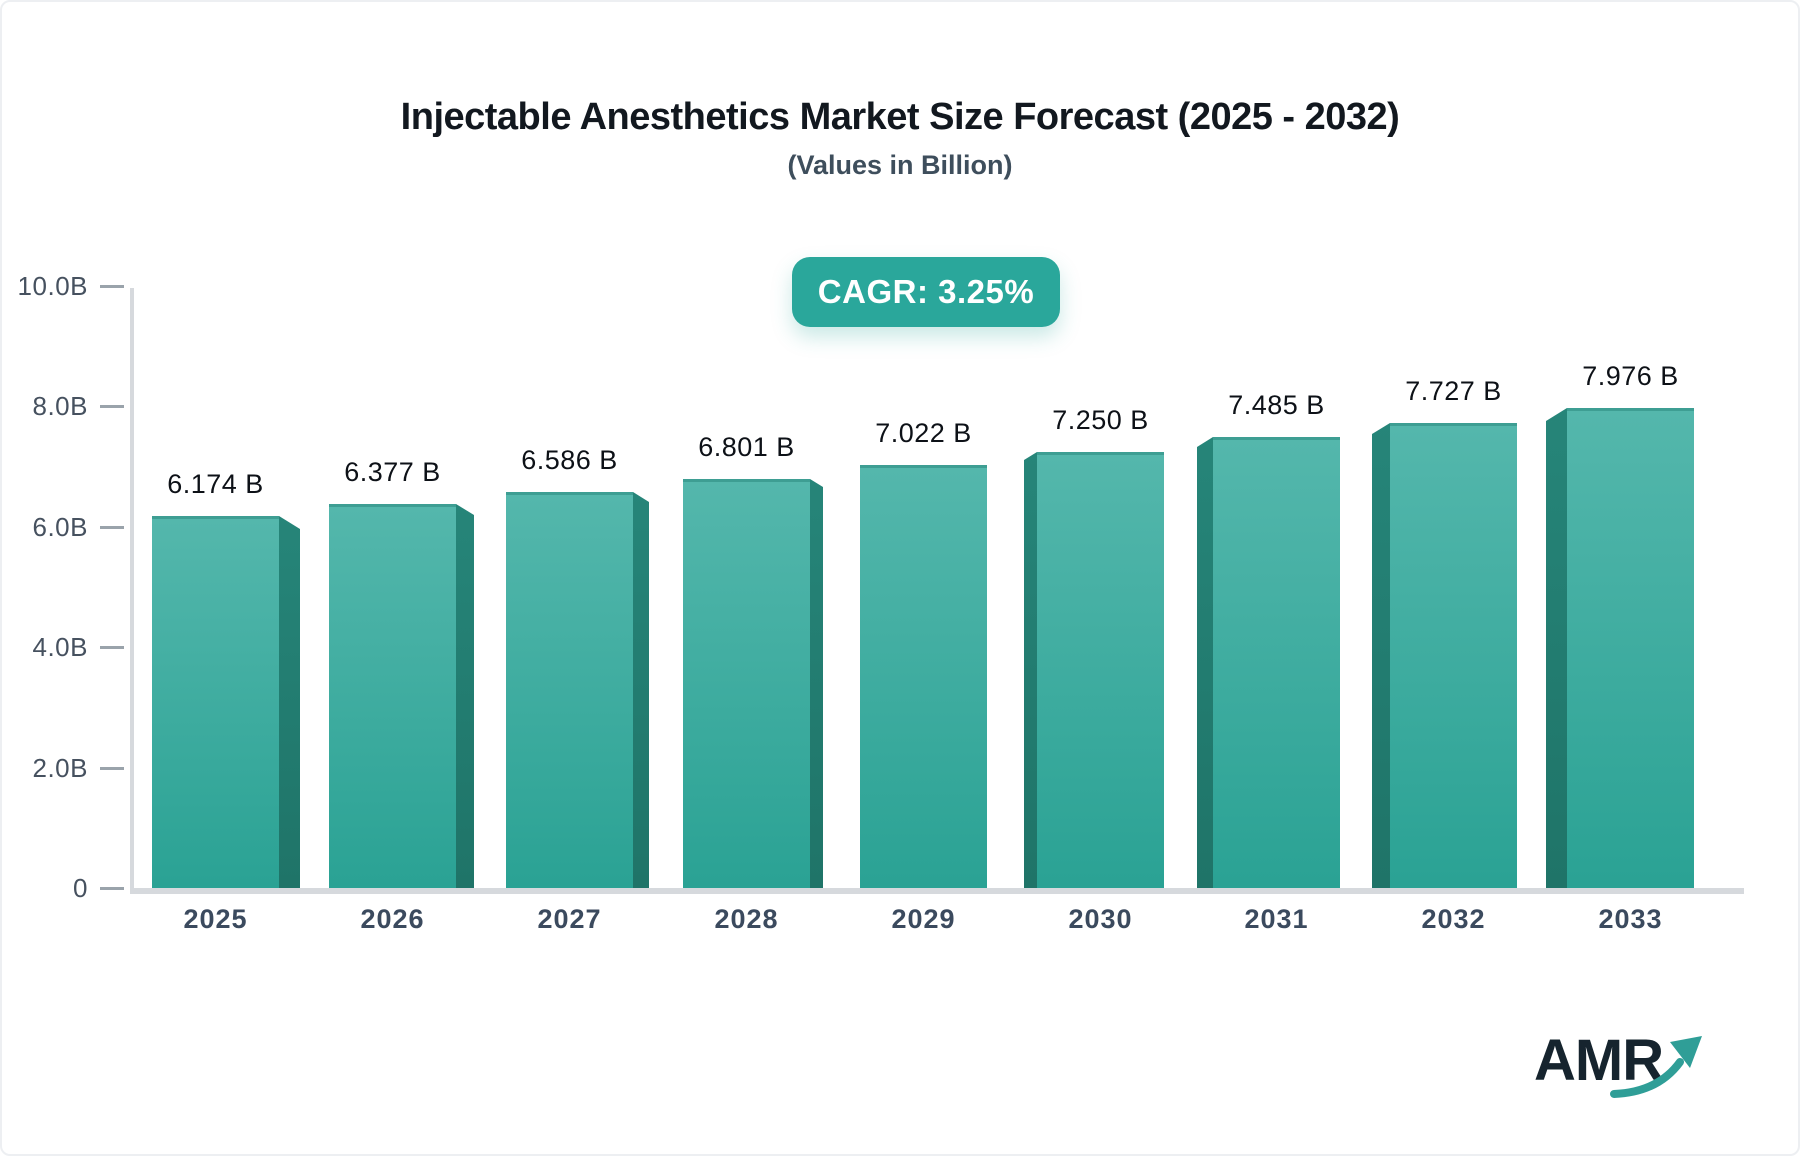 The width and height of the screenshot is (1800, 1156). What do you see at coordinates (1276, 919) in the screenshot?
I see `x-tick-label: 2031` at bounding box center [1276, 919].